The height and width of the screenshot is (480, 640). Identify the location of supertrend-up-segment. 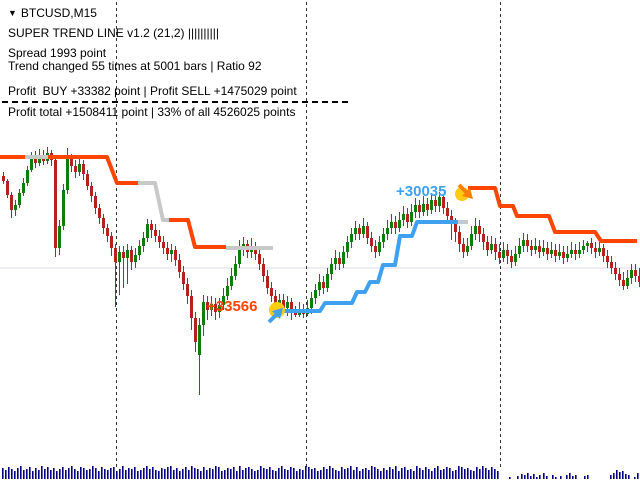
(367, 266).